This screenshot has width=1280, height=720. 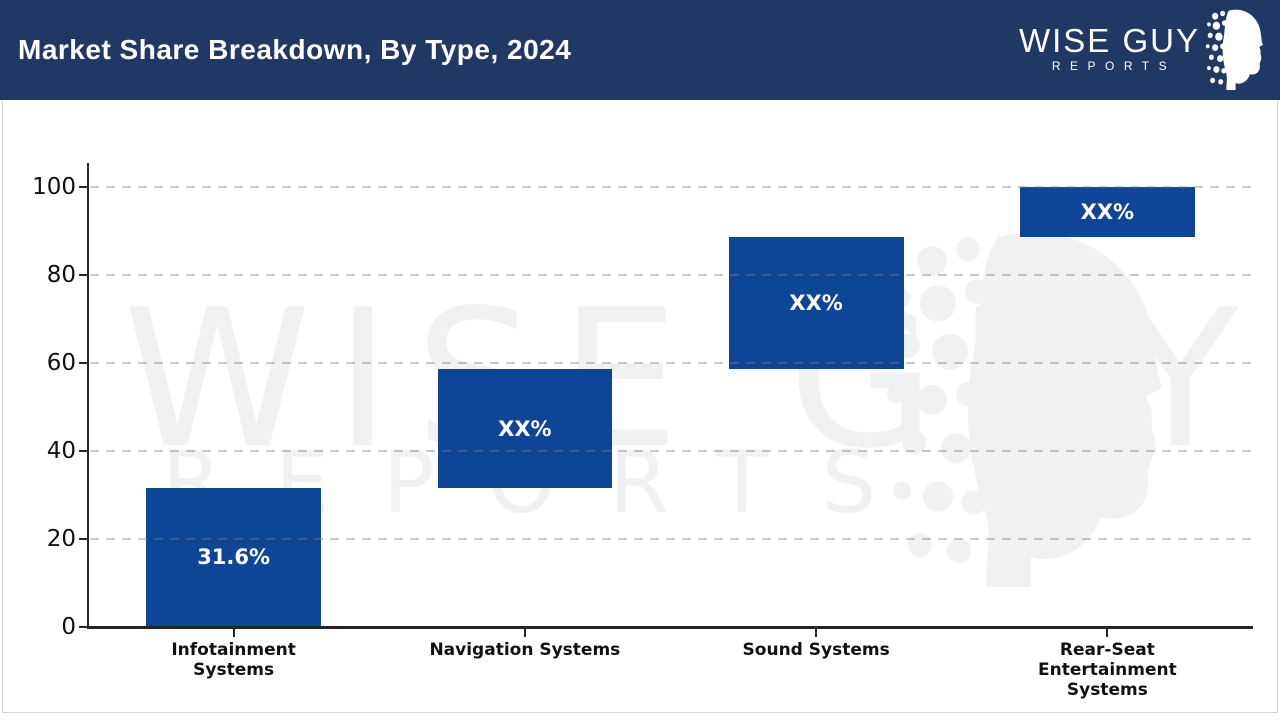 What do you see at coordinates (670, 627) in the screenshot?
I see `x-axis-line` at bounding box center [670, 627].